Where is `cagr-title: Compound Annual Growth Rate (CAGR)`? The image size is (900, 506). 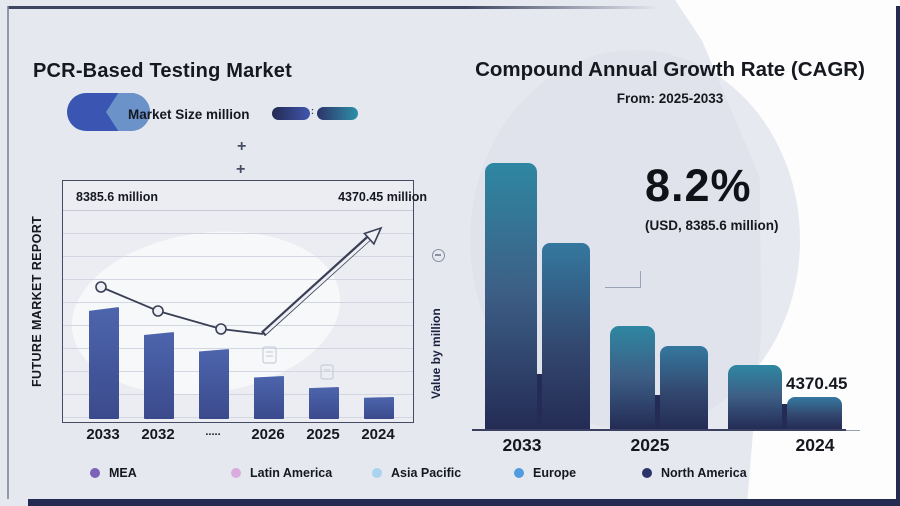
cagr-title: Compound Annual Growth Rate (CAGR) is located at coordinates (670, 69).